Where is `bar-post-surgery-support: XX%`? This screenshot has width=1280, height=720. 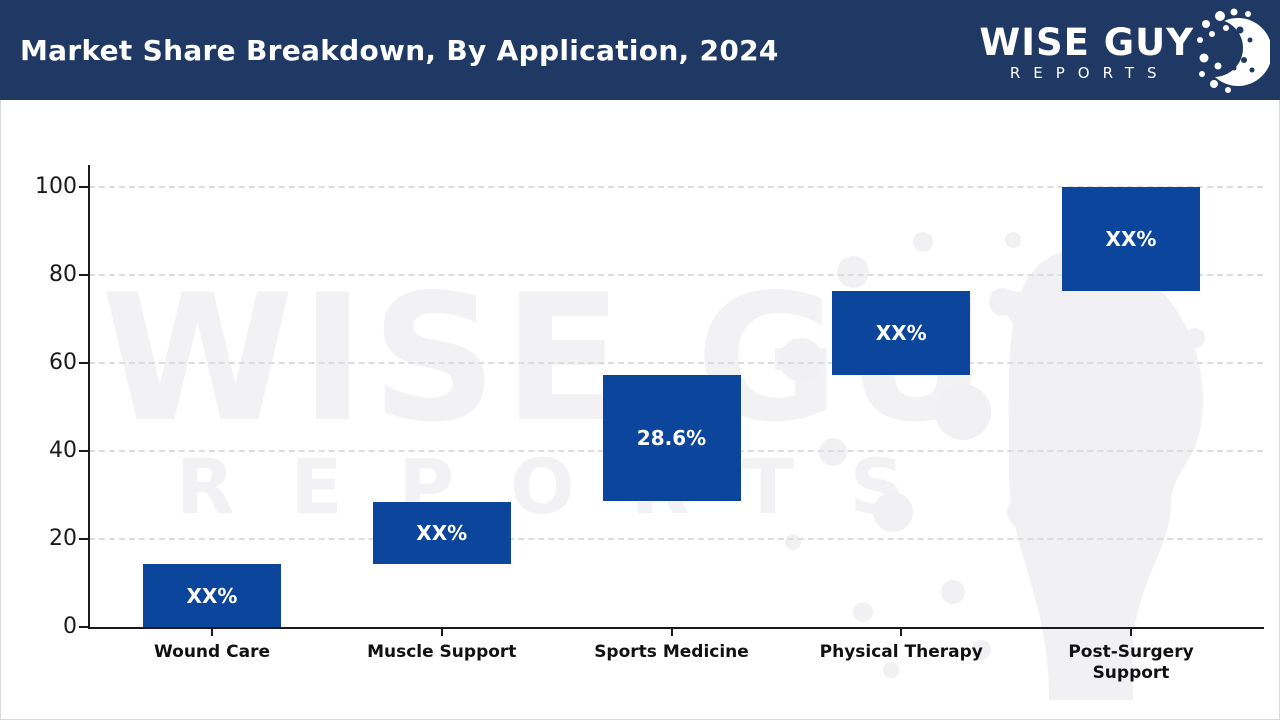
bar-post-surgery-support: XX% is located at coordinates (1131, 239).